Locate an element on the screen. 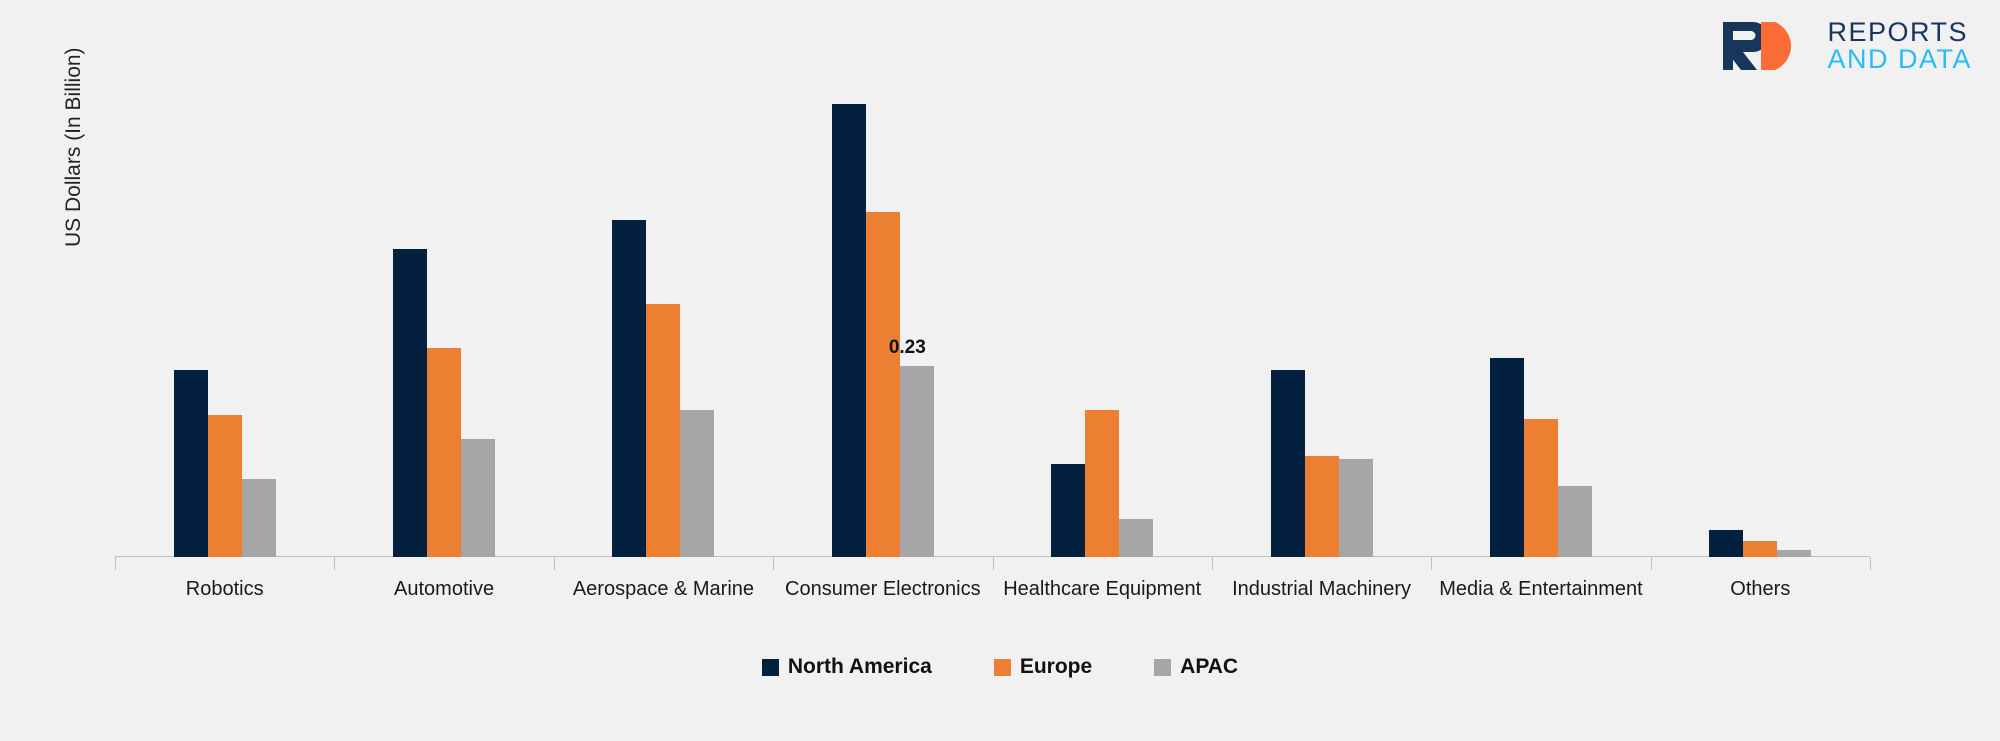 The image size is (2000, 741). x-axis-label: Industrial Machinery is located at coordinates (1322, 589).